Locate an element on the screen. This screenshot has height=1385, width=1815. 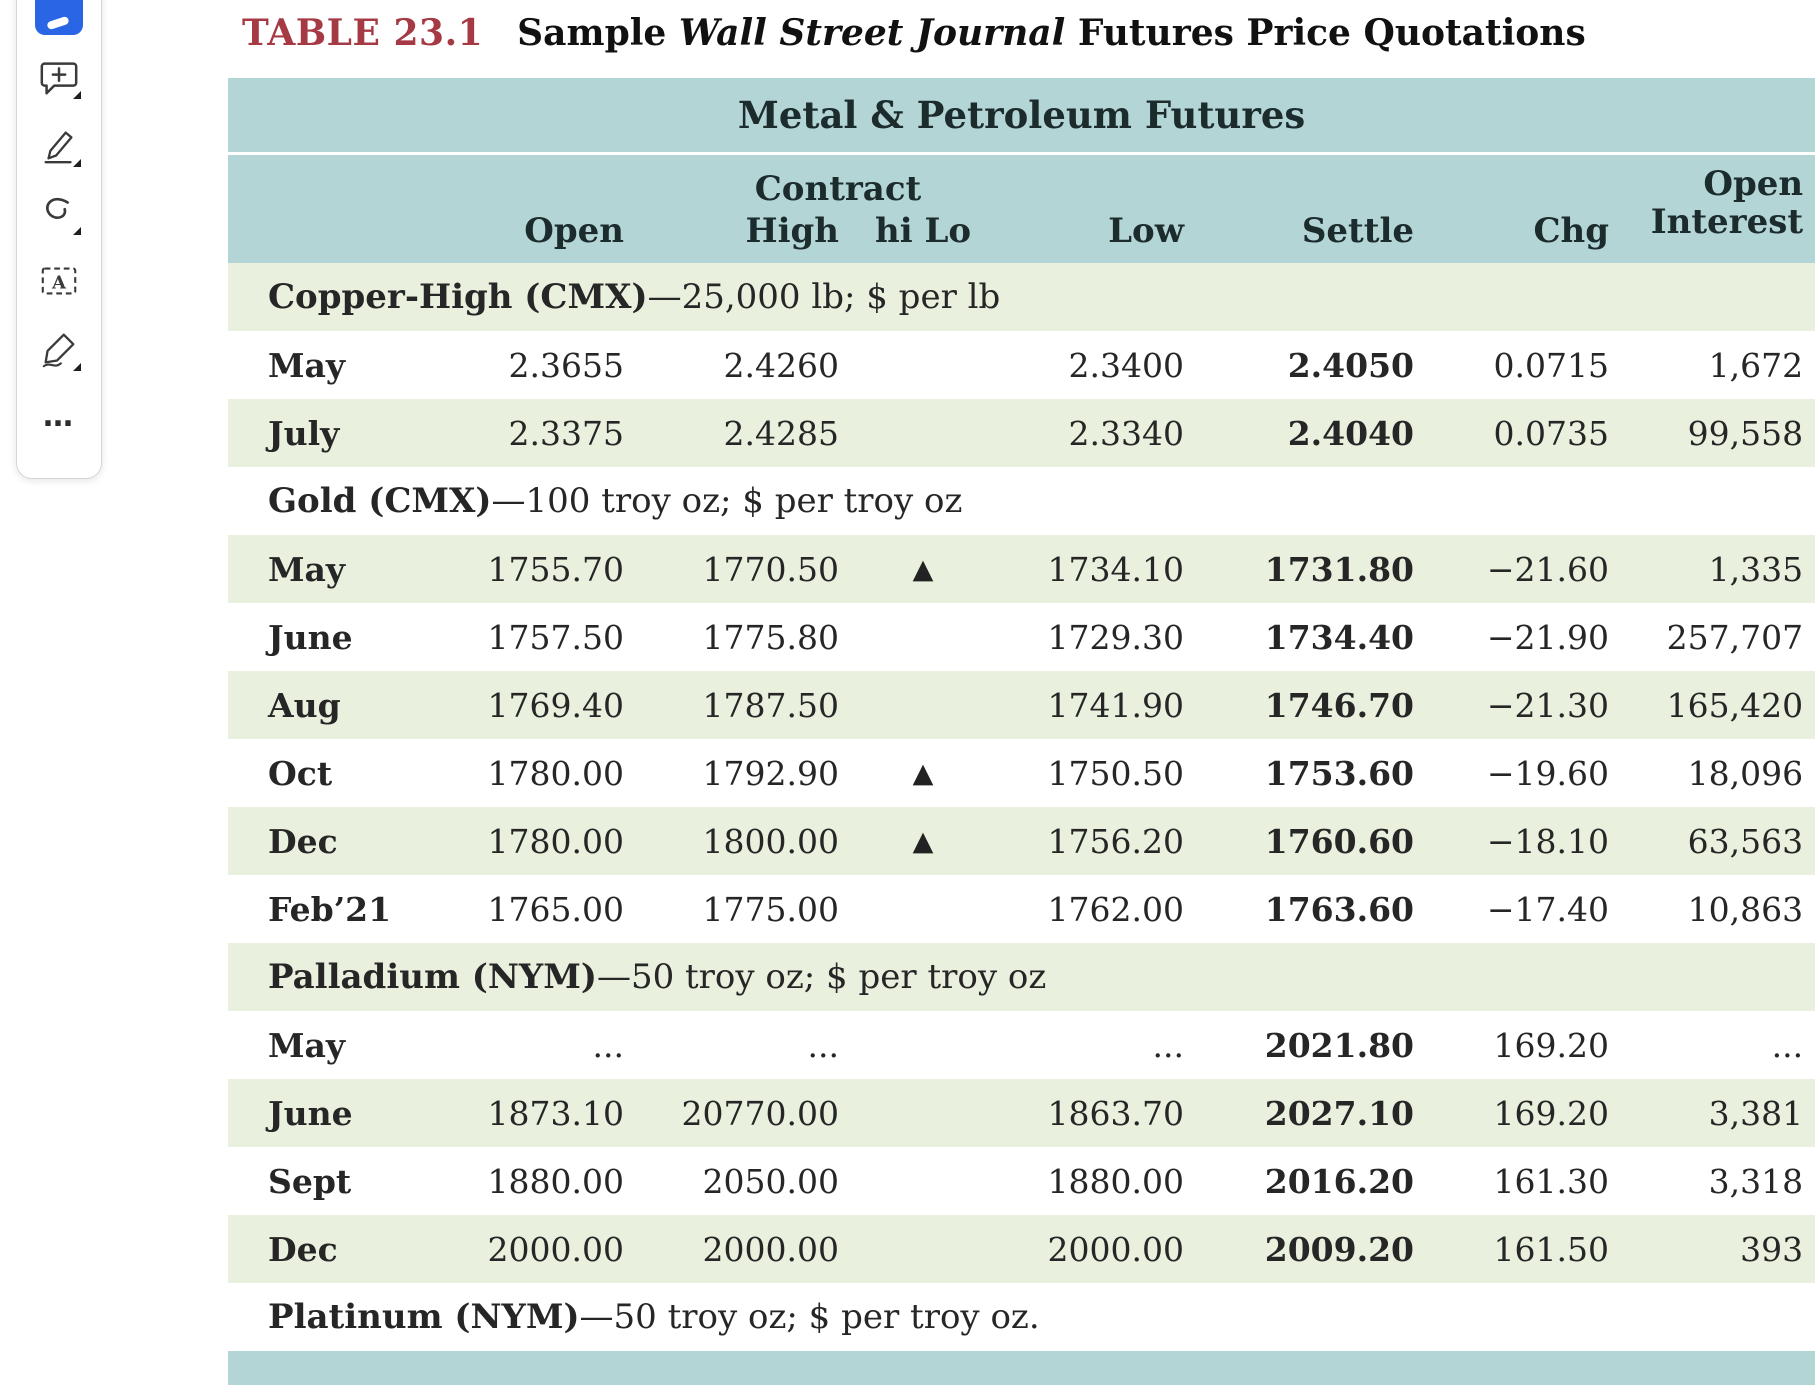
cell-month: Feb’21 is located at coordinates (330, 909).